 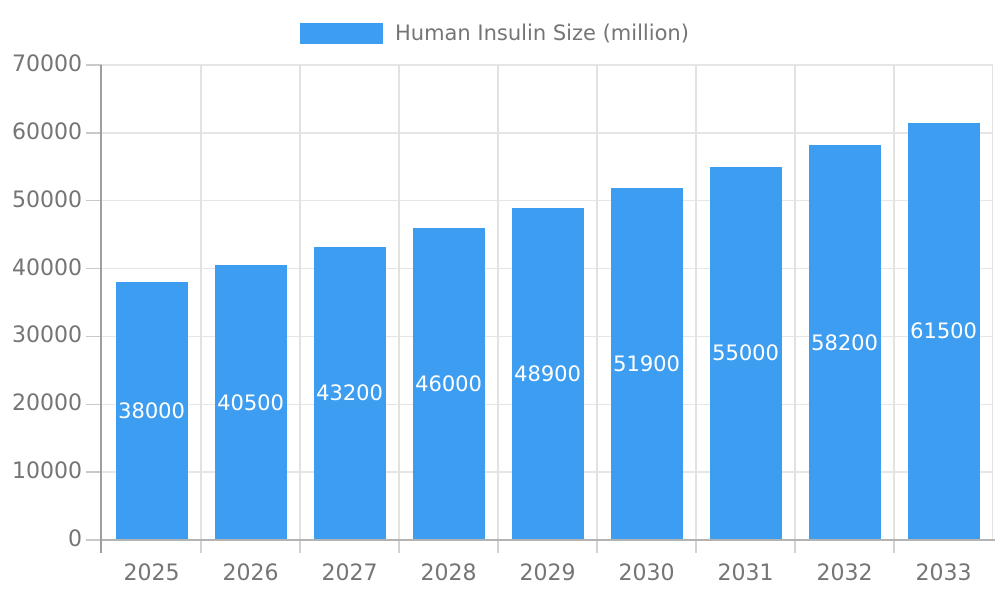 What do you see at coordinates (844, 573) in the screenshot?
I see `x-axis-label-2032: 2032` at bounding box center [844, 573].